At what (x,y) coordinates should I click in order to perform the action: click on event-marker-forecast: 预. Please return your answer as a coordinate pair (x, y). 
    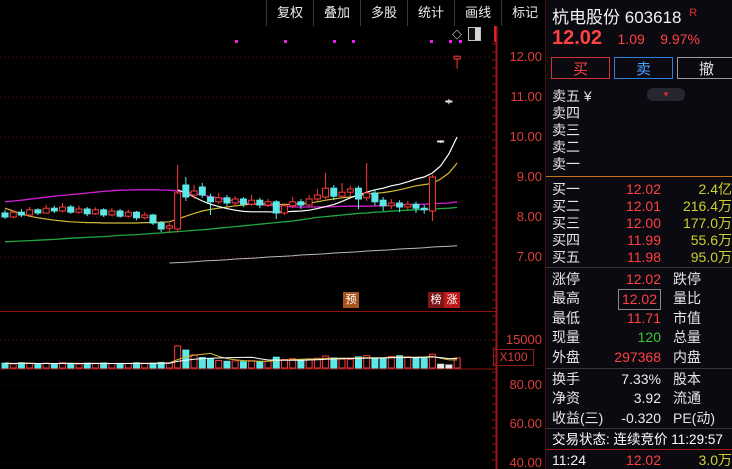
    Looking at the image, I should click on (351, 300).